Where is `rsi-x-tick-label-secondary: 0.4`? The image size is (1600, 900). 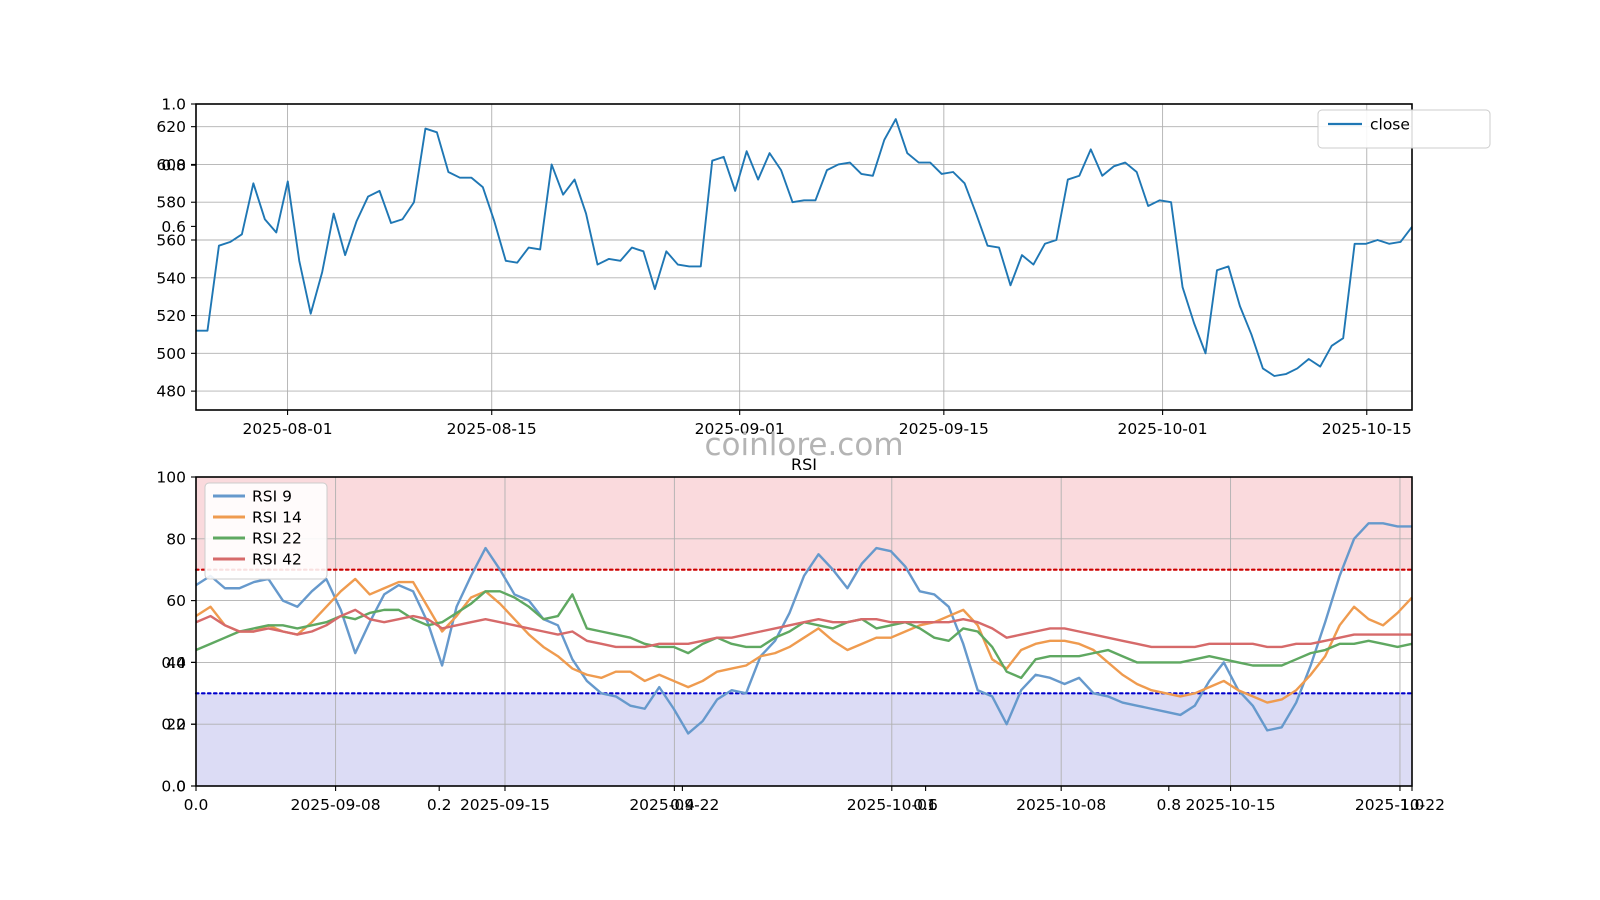 rsi-x-tick-label-secondary: 0.4 is located at coordinates (682, 805).